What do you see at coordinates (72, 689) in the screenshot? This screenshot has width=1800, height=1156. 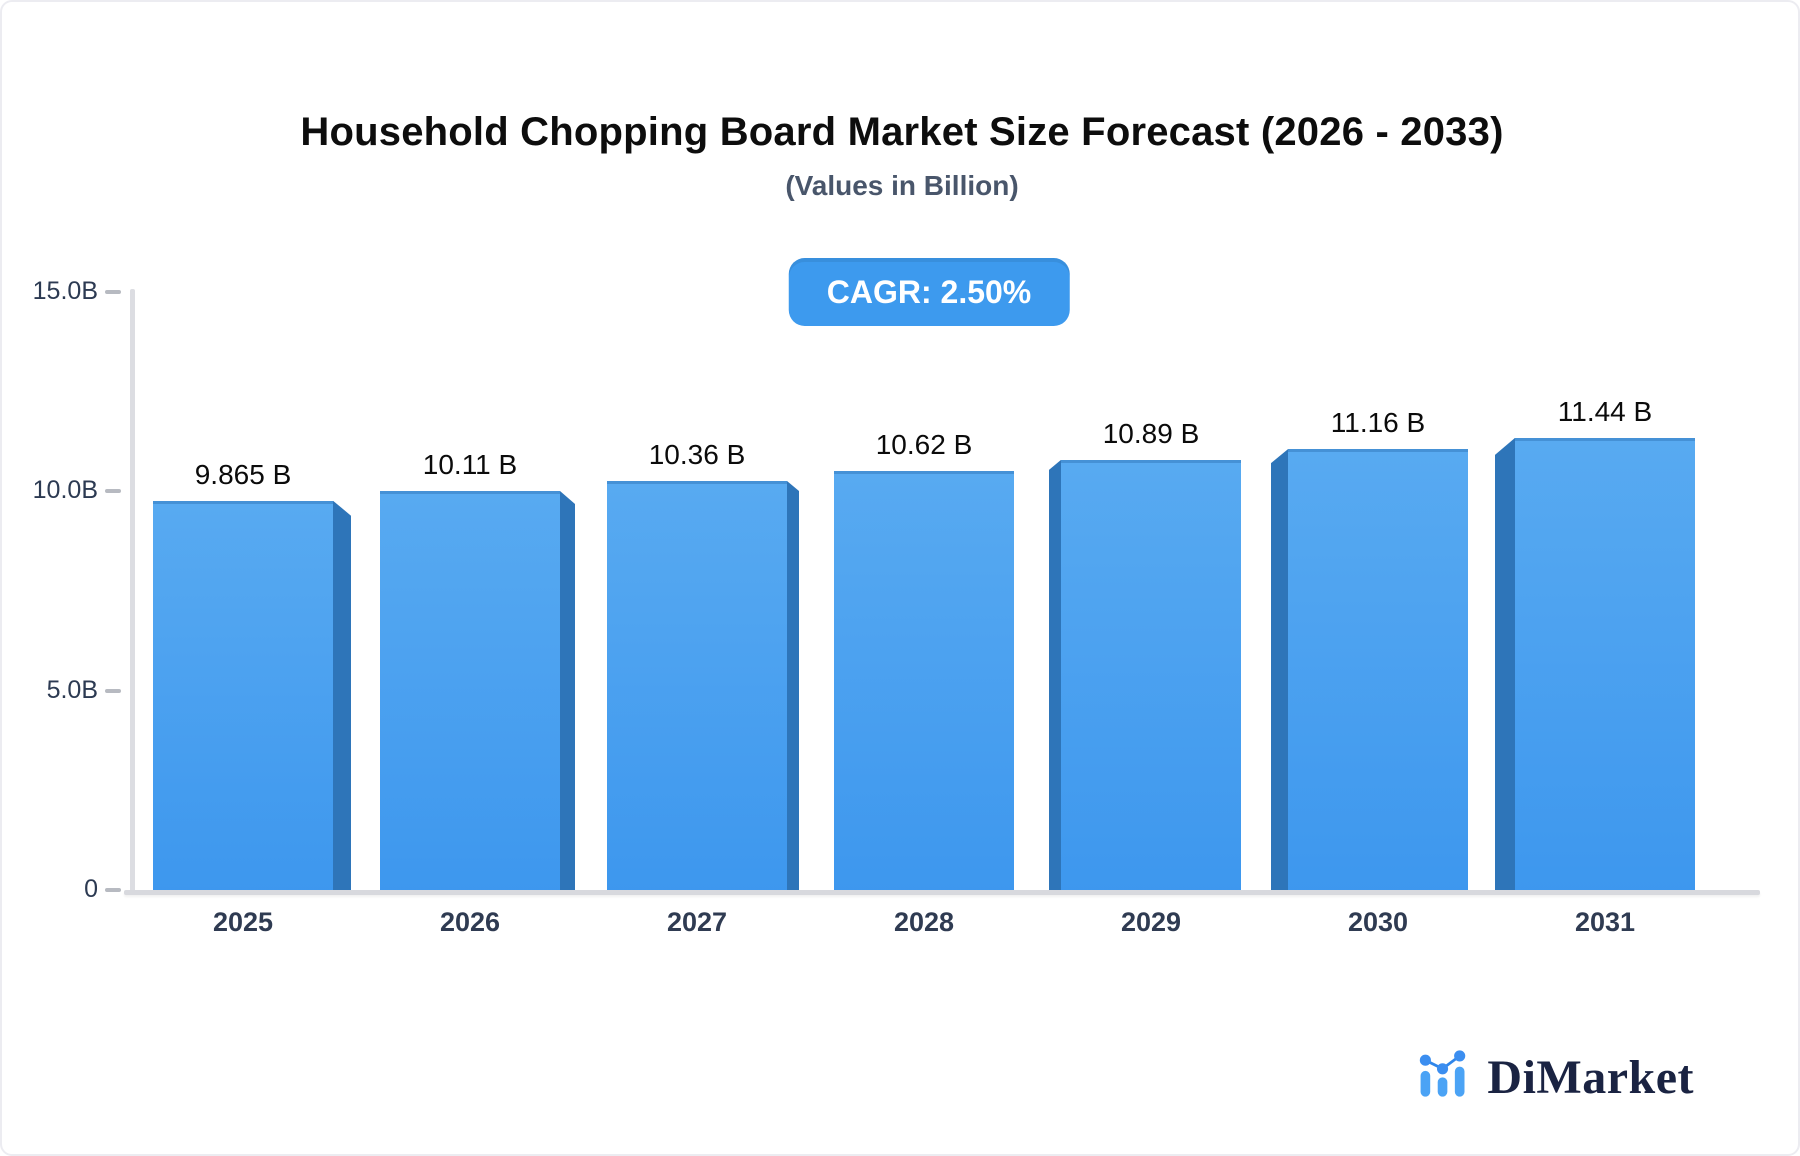 I see `y-axis-tick-label: 5.0B` at bounding box center [72, 689].